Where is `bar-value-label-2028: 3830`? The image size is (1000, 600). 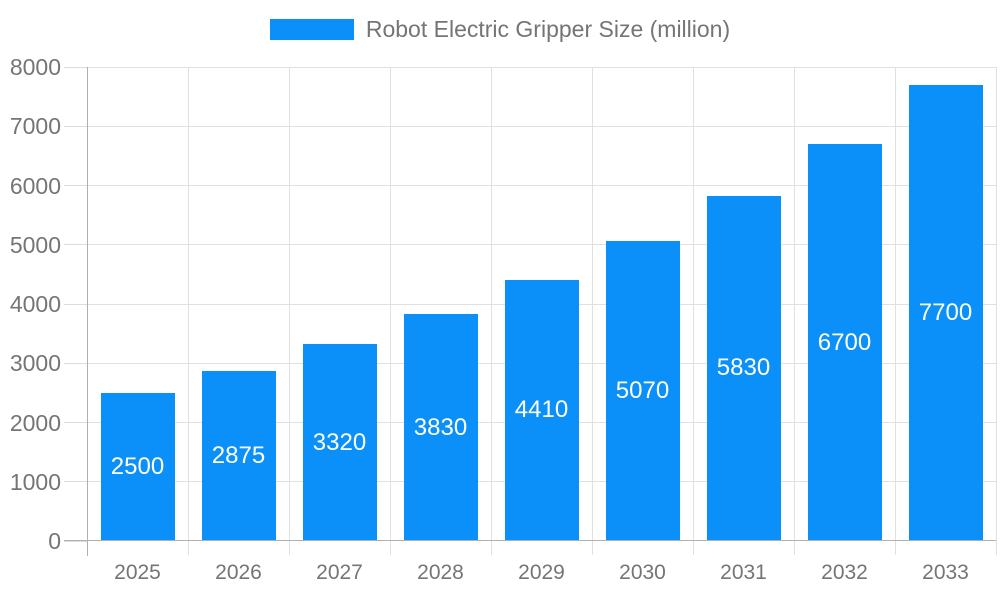
bar-value-label-2028: 3830 is located at coordinates (440, 427).